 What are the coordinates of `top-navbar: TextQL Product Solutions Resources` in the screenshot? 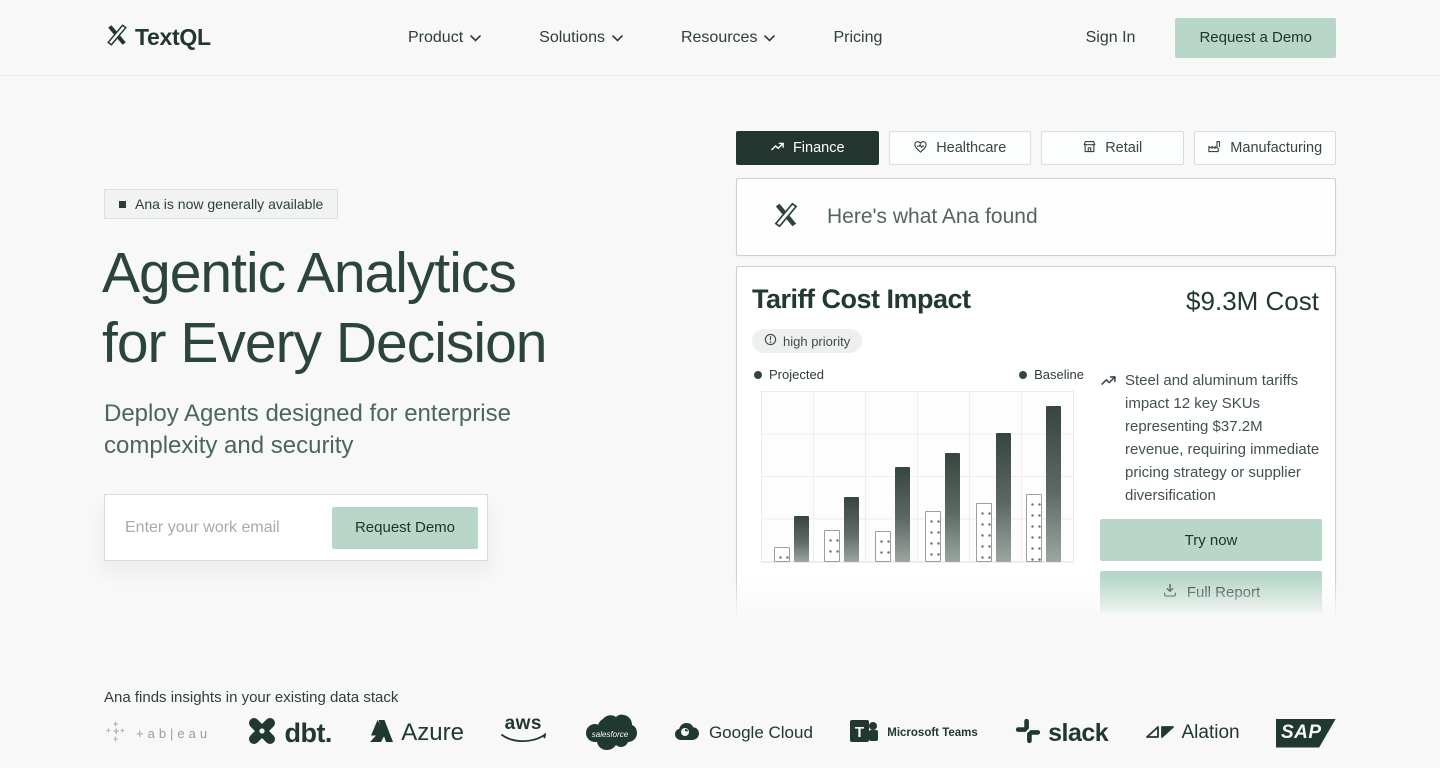 It's located at (720, 38).